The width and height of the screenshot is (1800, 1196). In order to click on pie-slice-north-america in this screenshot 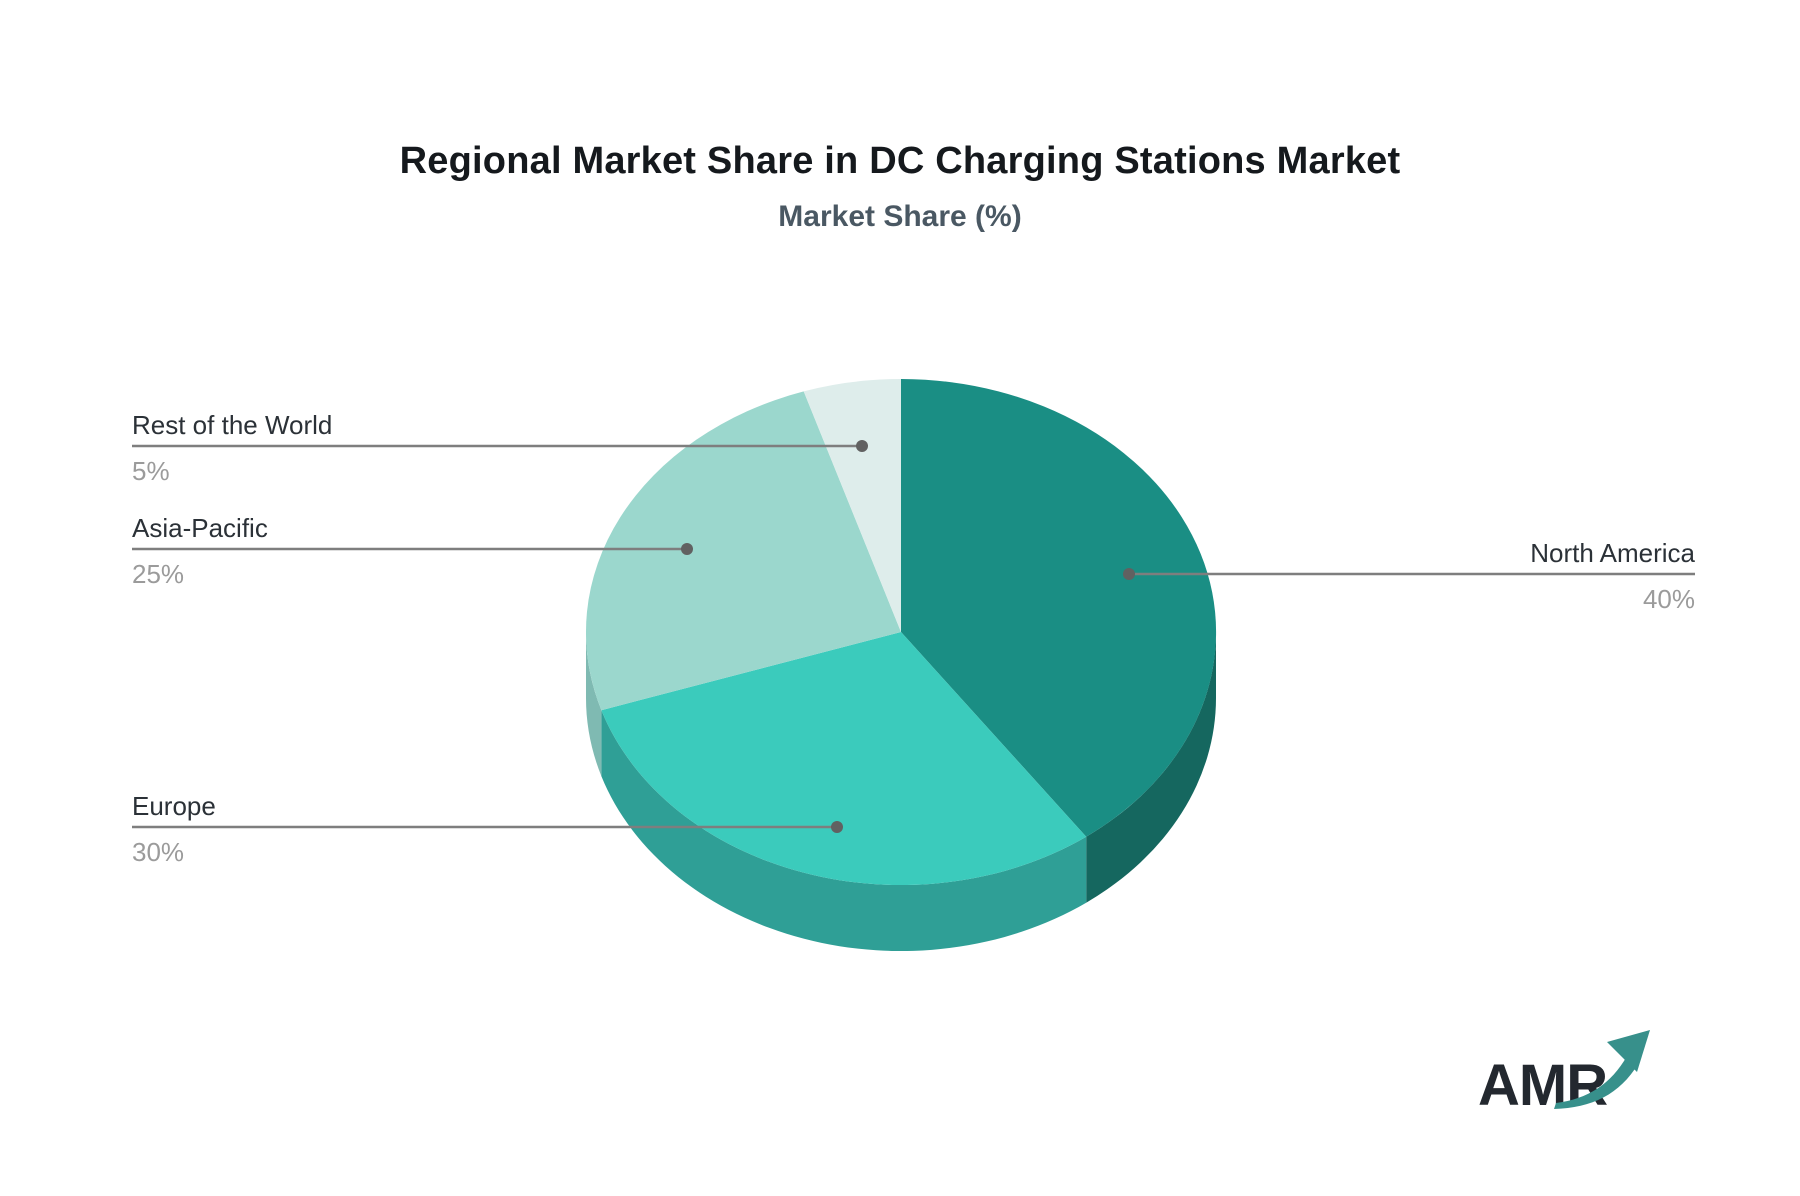, I will do `click(1059, 608)`.